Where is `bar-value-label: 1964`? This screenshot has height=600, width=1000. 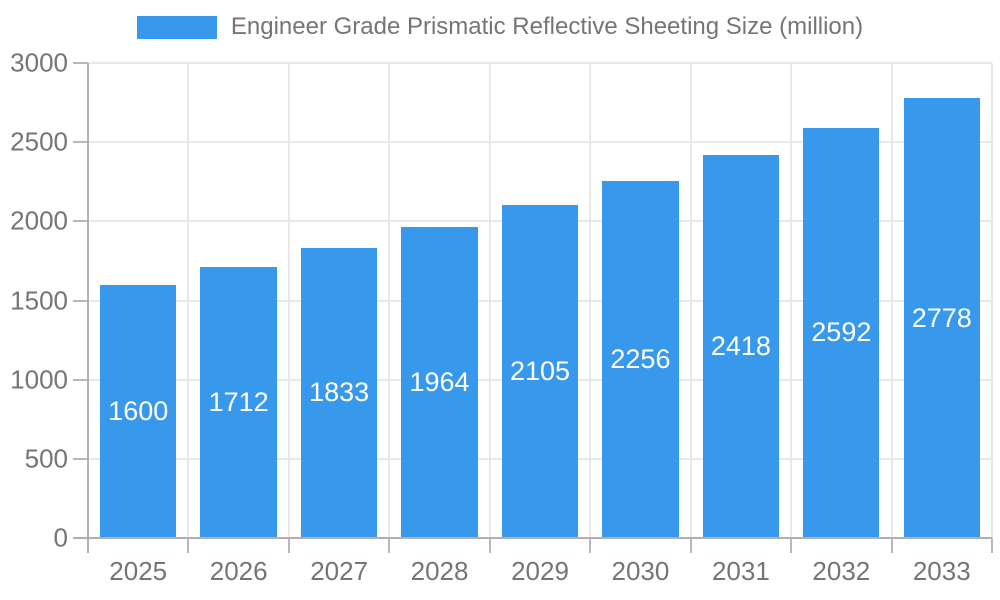 bar-value-label: 1964 is located at coordinates (439, 382).